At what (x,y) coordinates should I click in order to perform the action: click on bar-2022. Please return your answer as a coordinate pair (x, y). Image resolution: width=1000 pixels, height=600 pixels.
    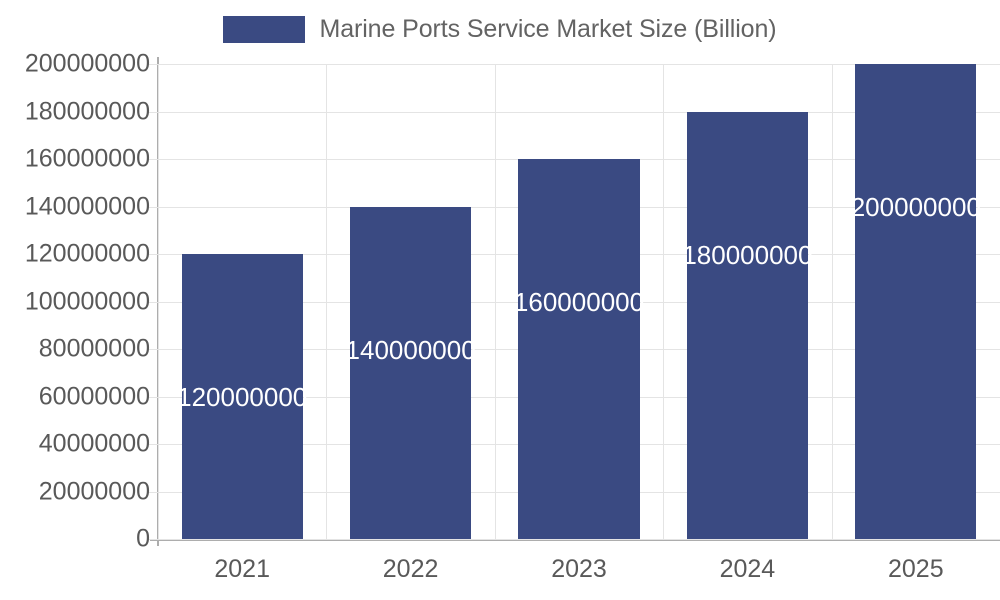
    Looking at the image, I should click on (410, 372).